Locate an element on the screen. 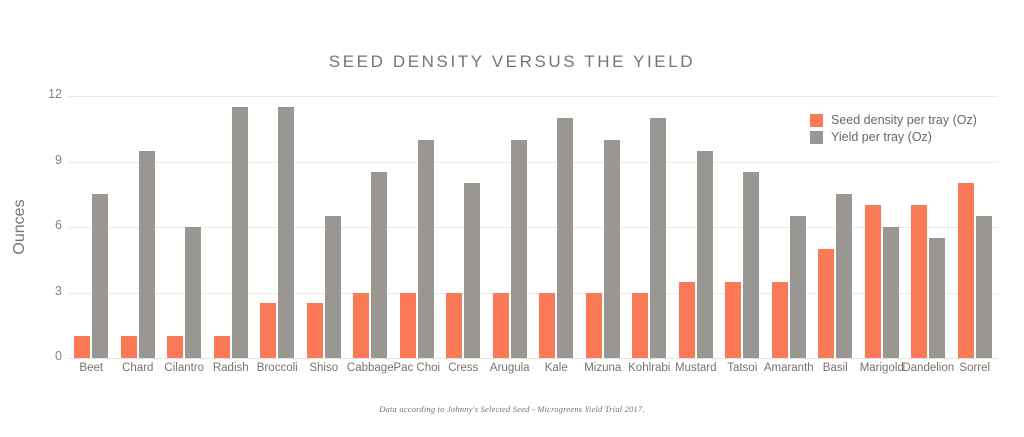 Image resolution: width=1024 pixels, height=437 pixels. x-axis-category-label: Mizuna is located at coordinates (603, 368).